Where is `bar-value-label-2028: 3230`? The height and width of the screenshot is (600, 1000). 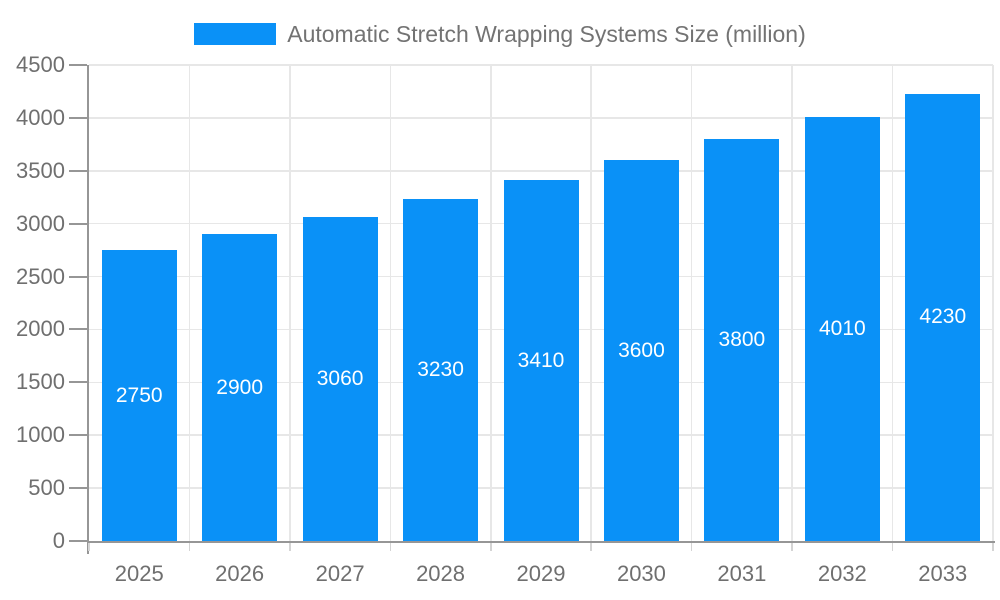 bar-value-label-2028: 3230 is located at coordinates (440, 370).